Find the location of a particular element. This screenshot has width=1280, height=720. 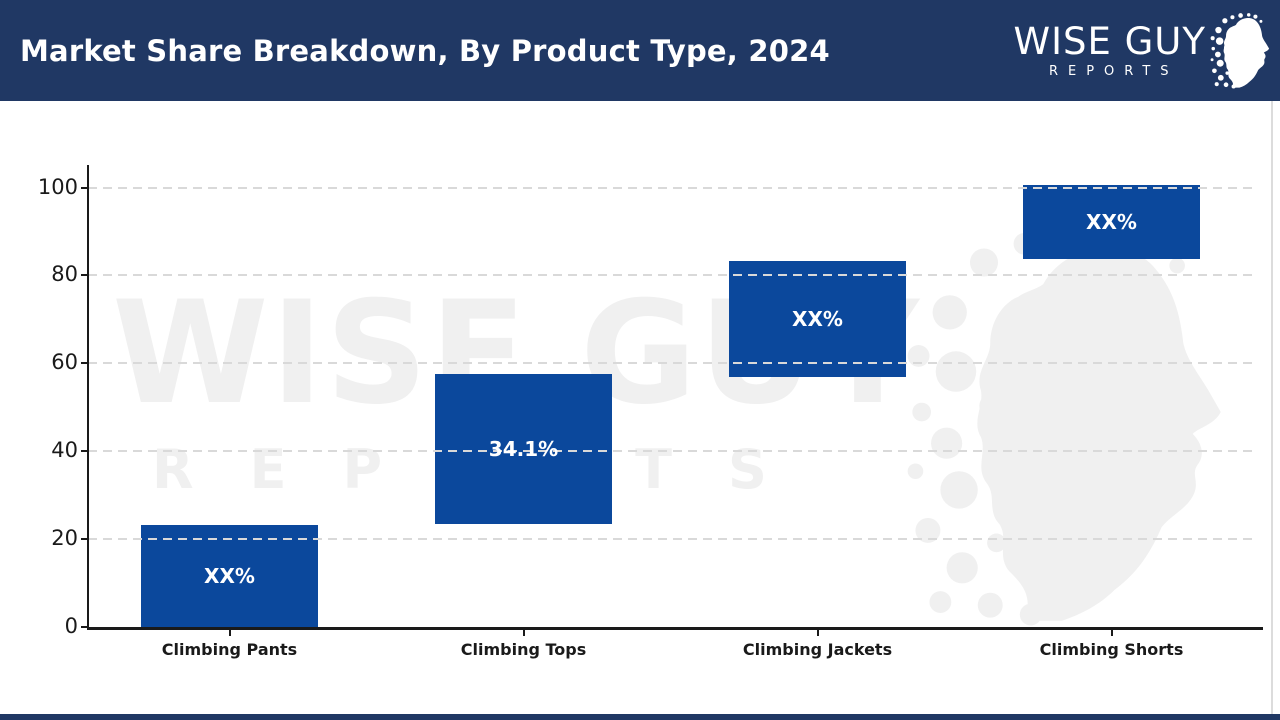

bar-climbing-jackets is located at coordinates (817, 318).